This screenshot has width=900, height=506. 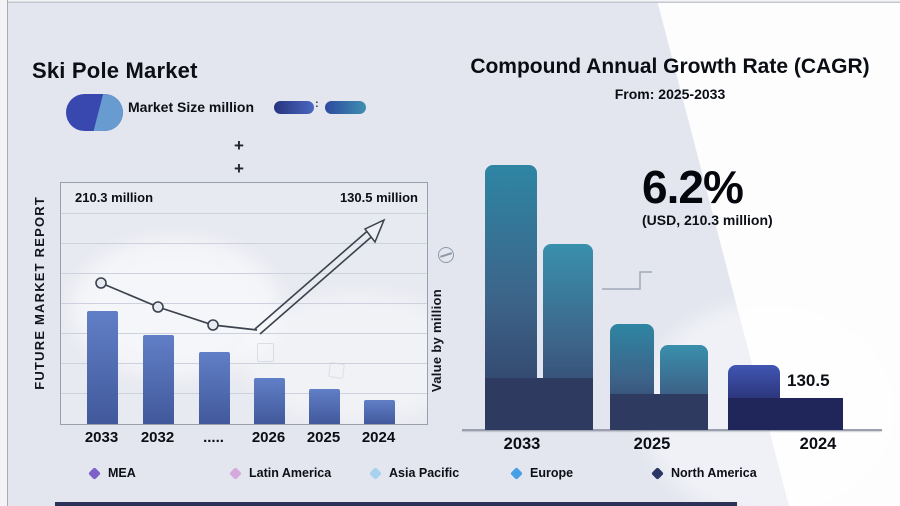 What do you see at coordinates (265, 352) in the screenshot?
I see `watermark-icon` at bounding box center [265, 352].